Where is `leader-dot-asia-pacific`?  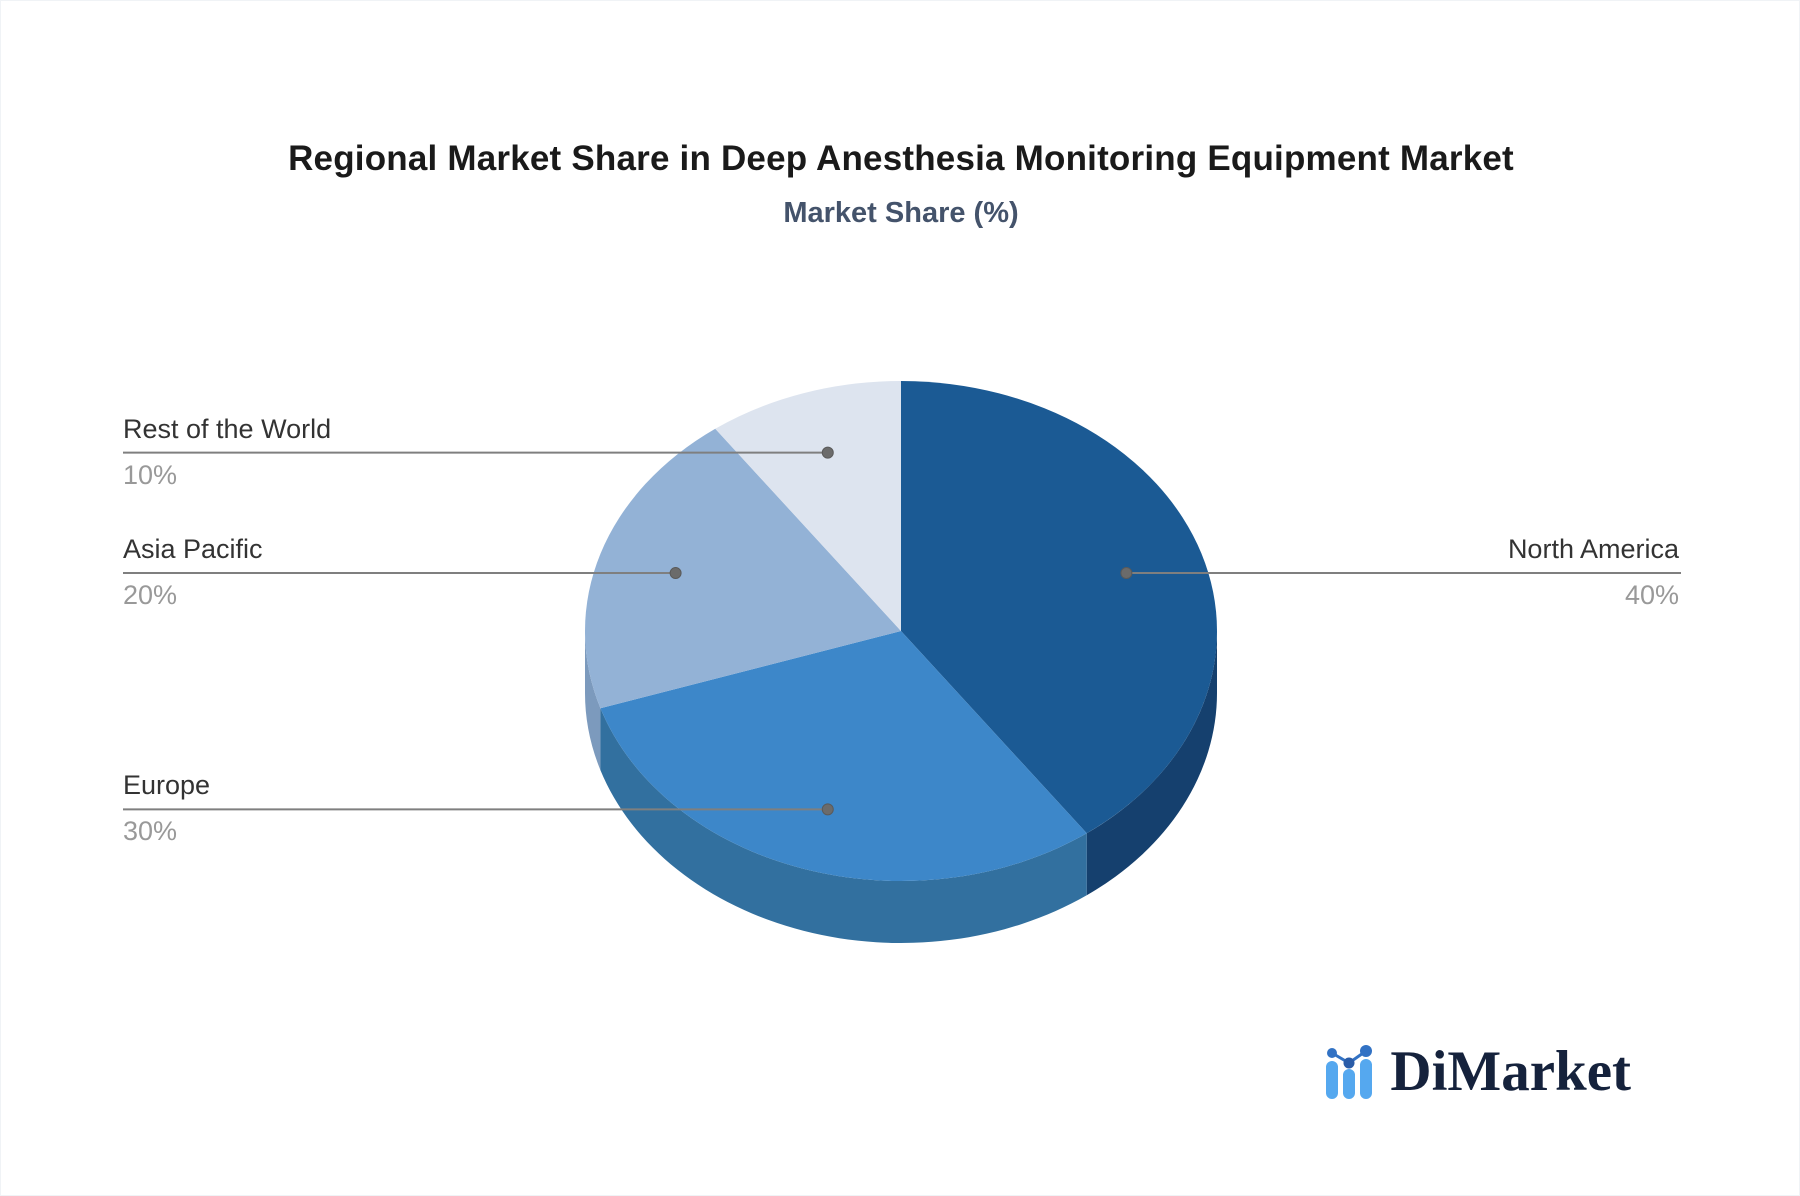
leader-dot-asia-pacific is located at coordinates (675, 573).